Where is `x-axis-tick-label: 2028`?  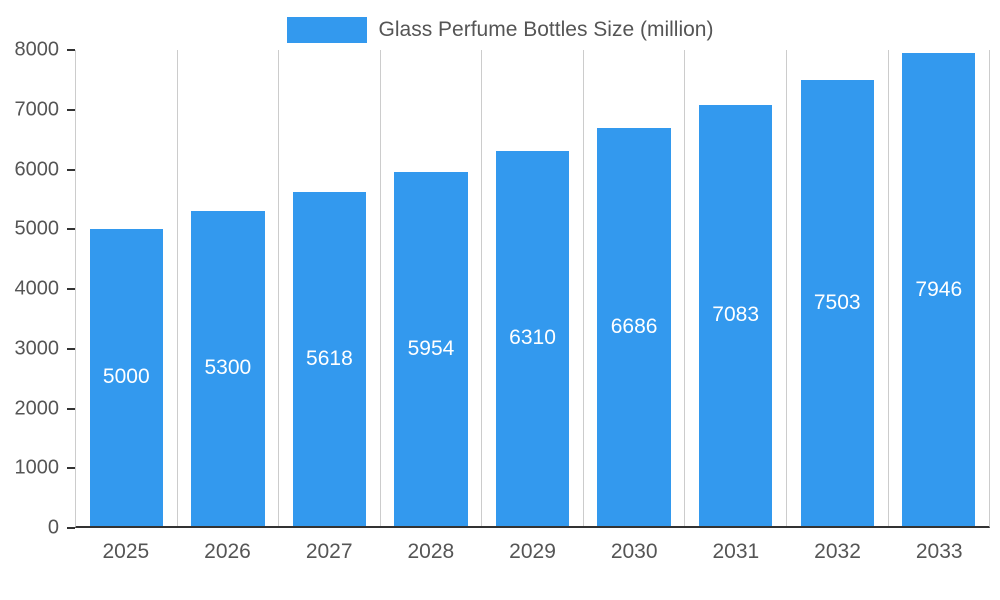
x-axis-tick-label: 2028 is located at coordinates (431, 551).